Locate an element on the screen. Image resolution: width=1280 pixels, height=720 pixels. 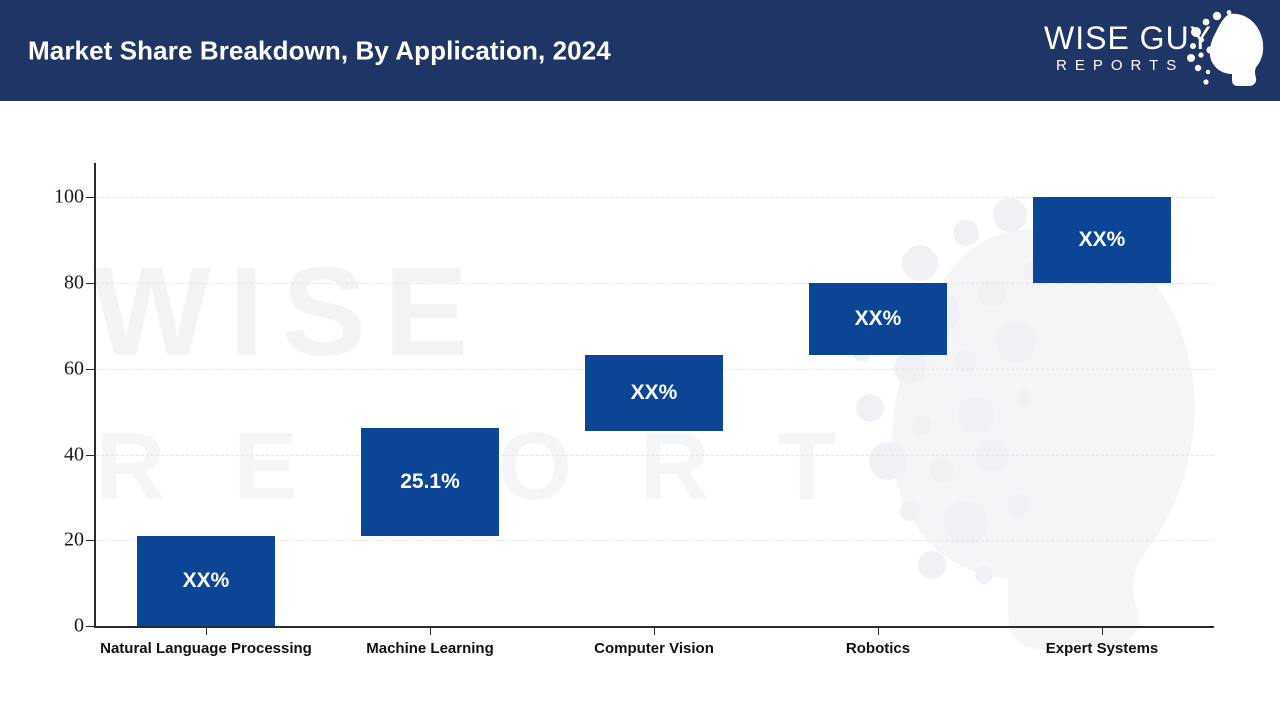
y-axis-tick-label: 80 is located at coordinates (74, 282).